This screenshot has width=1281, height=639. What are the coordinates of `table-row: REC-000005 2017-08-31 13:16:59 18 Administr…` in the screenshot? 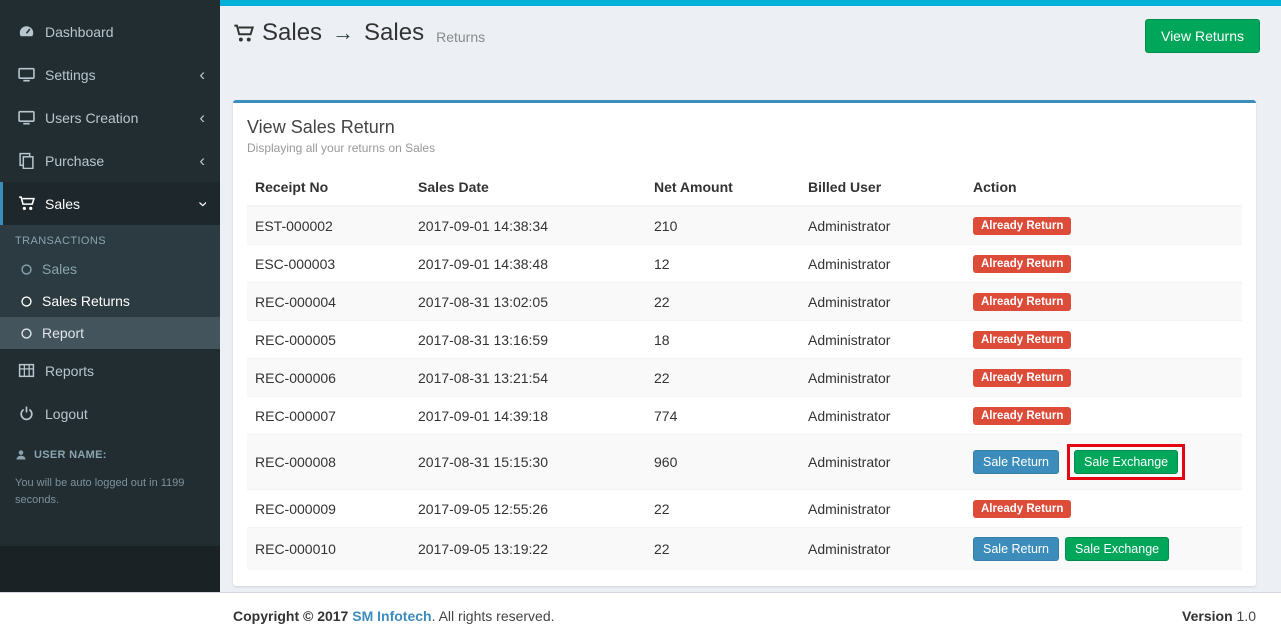 It's located at (744, 339).